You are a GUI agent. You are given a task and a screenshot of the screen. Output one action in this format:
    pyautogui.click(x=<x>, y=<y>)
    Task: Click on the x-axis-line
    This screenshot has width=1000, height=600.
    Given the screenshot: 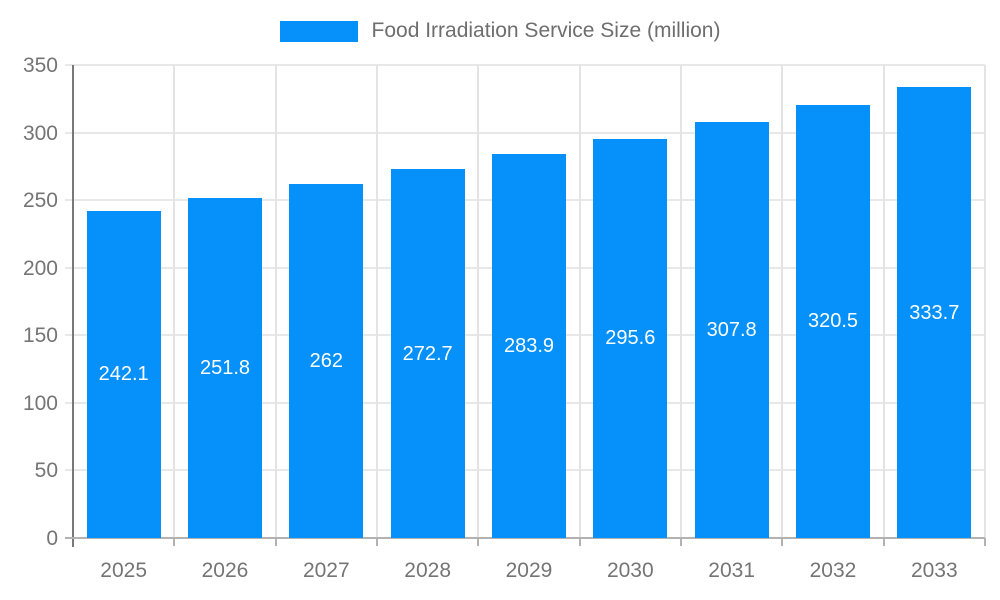 What is the action you would take?
    pyautogui.click(x=525, y=538)
    